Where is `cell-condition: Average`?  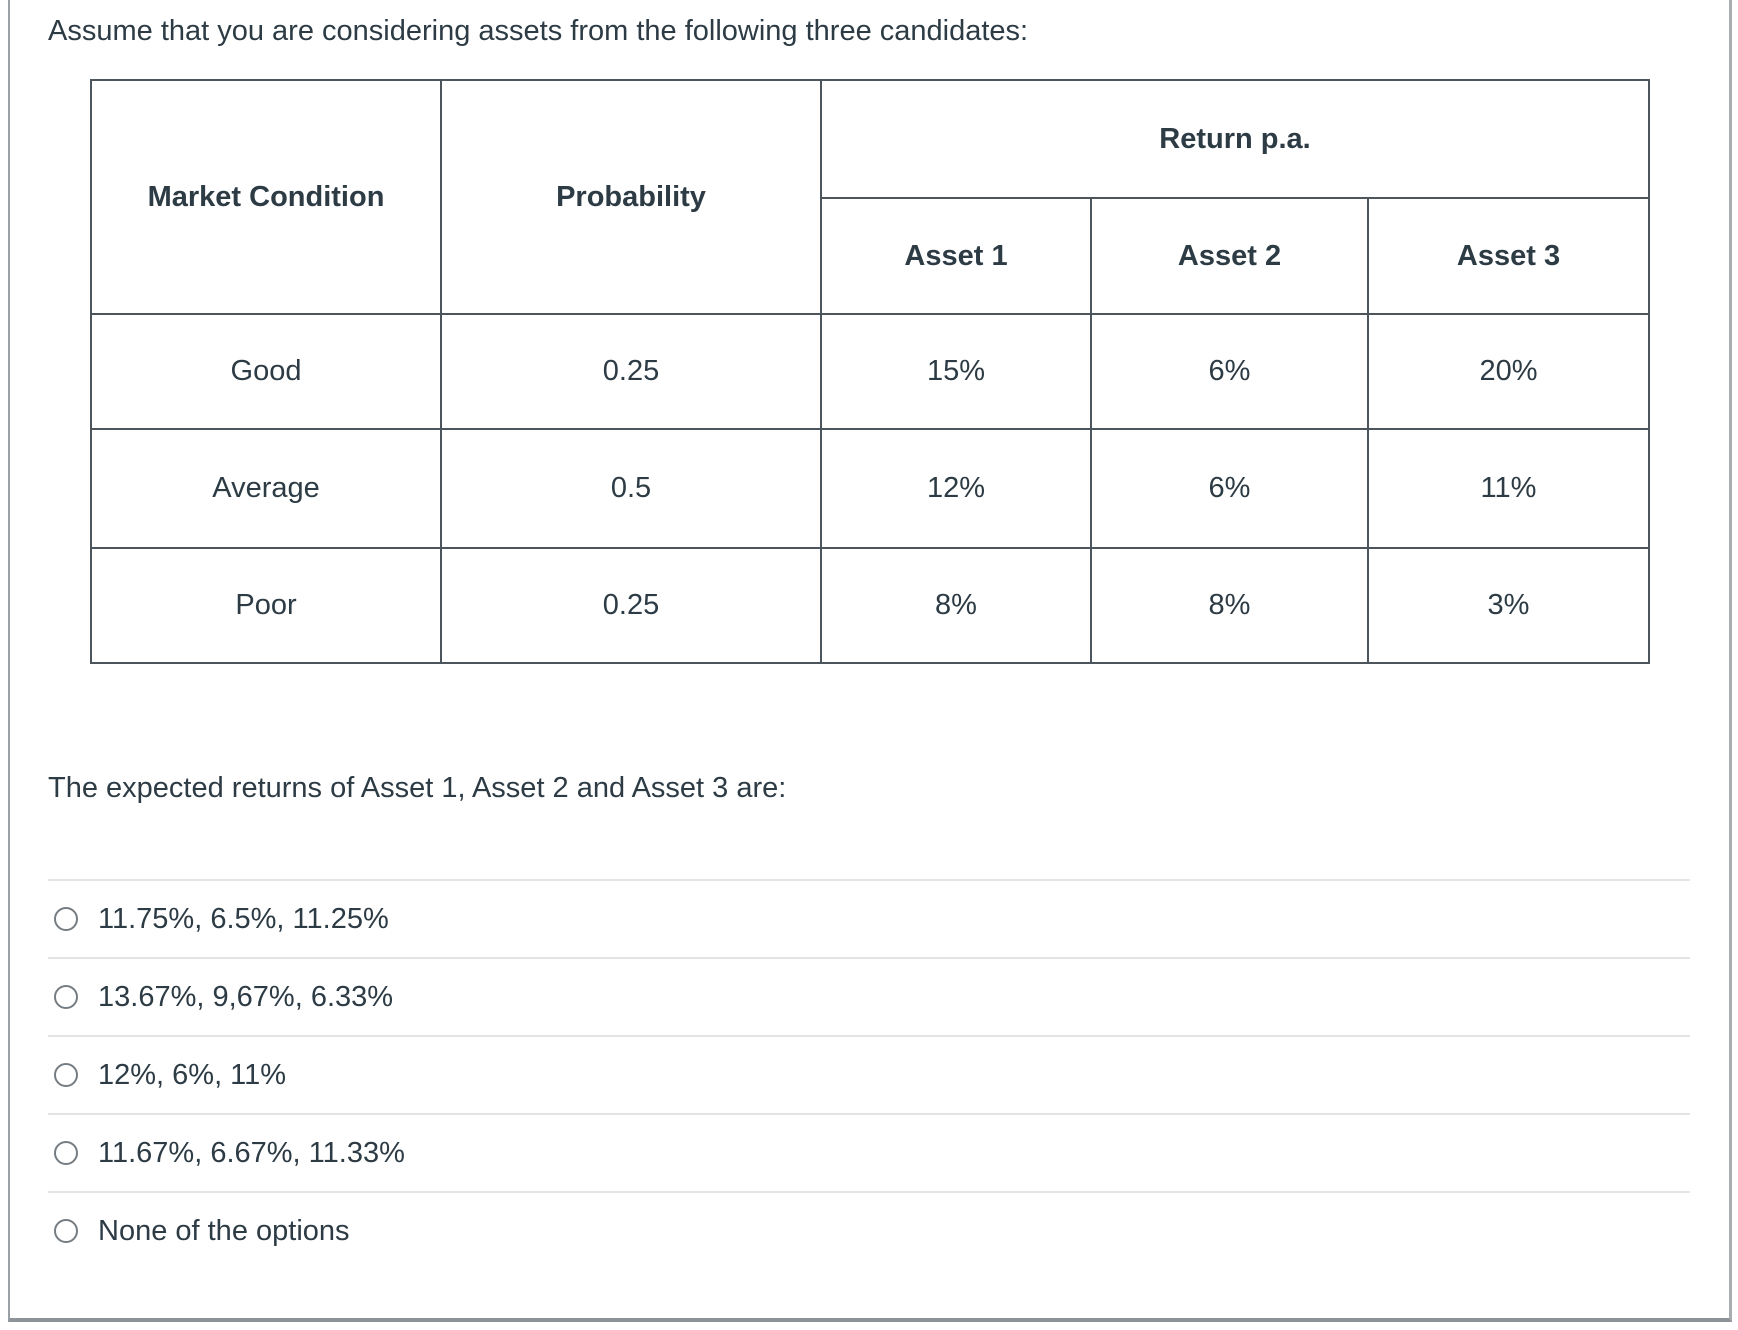
cell-condition: Average is located at coordinates (266, 488).